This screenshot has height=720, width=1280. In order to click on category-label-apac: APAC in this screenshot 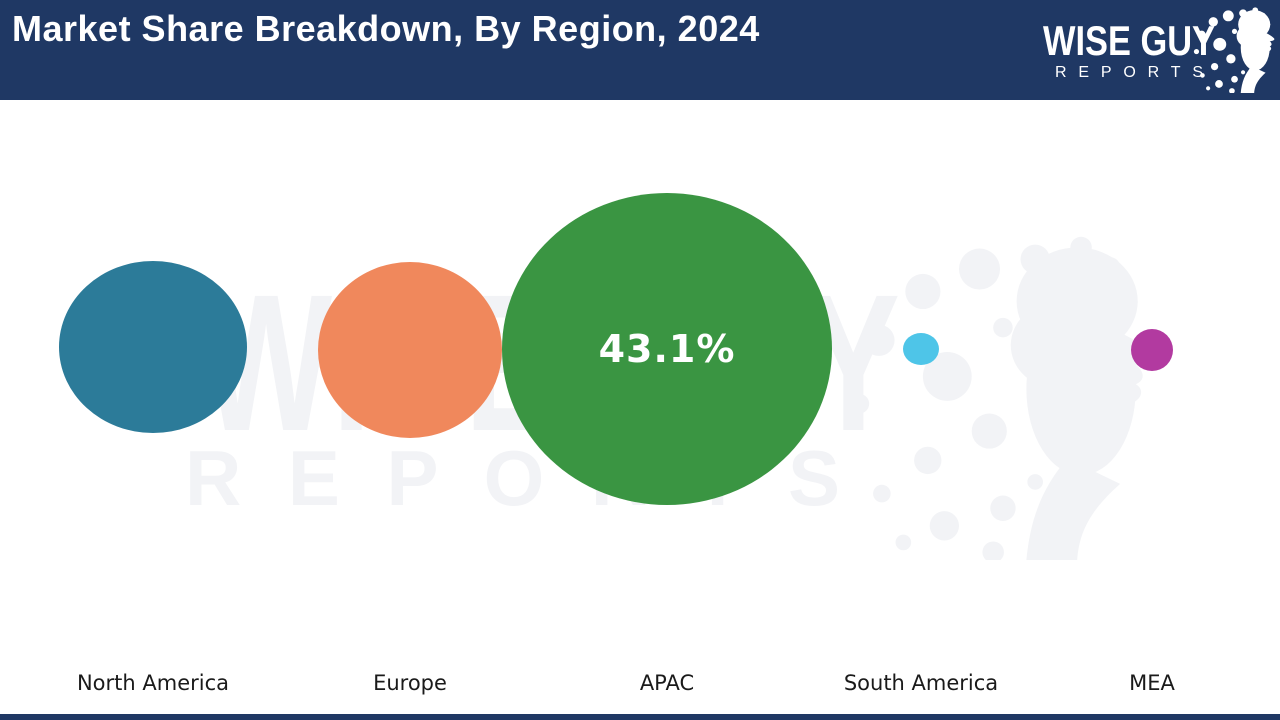, I will do `click(667, 683)`.